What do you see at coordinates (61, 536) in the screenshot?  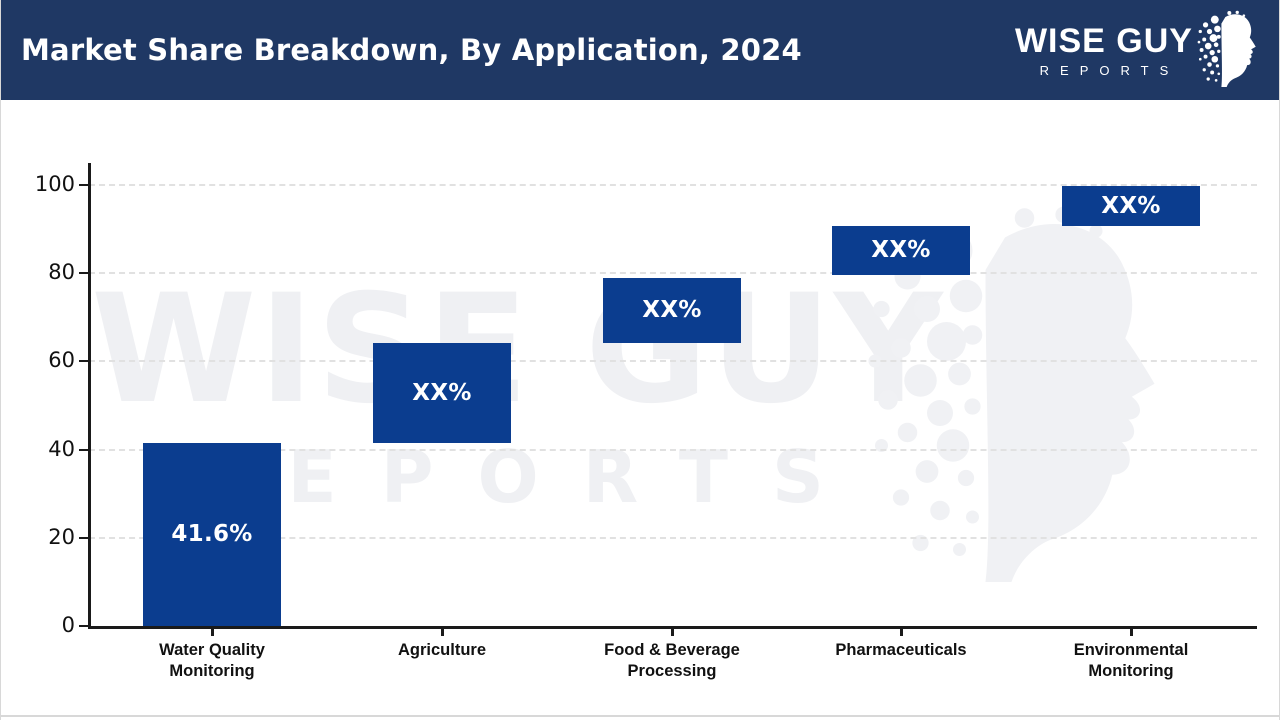 I see `y-tick-label: 20` at bounding box center [61, 536].